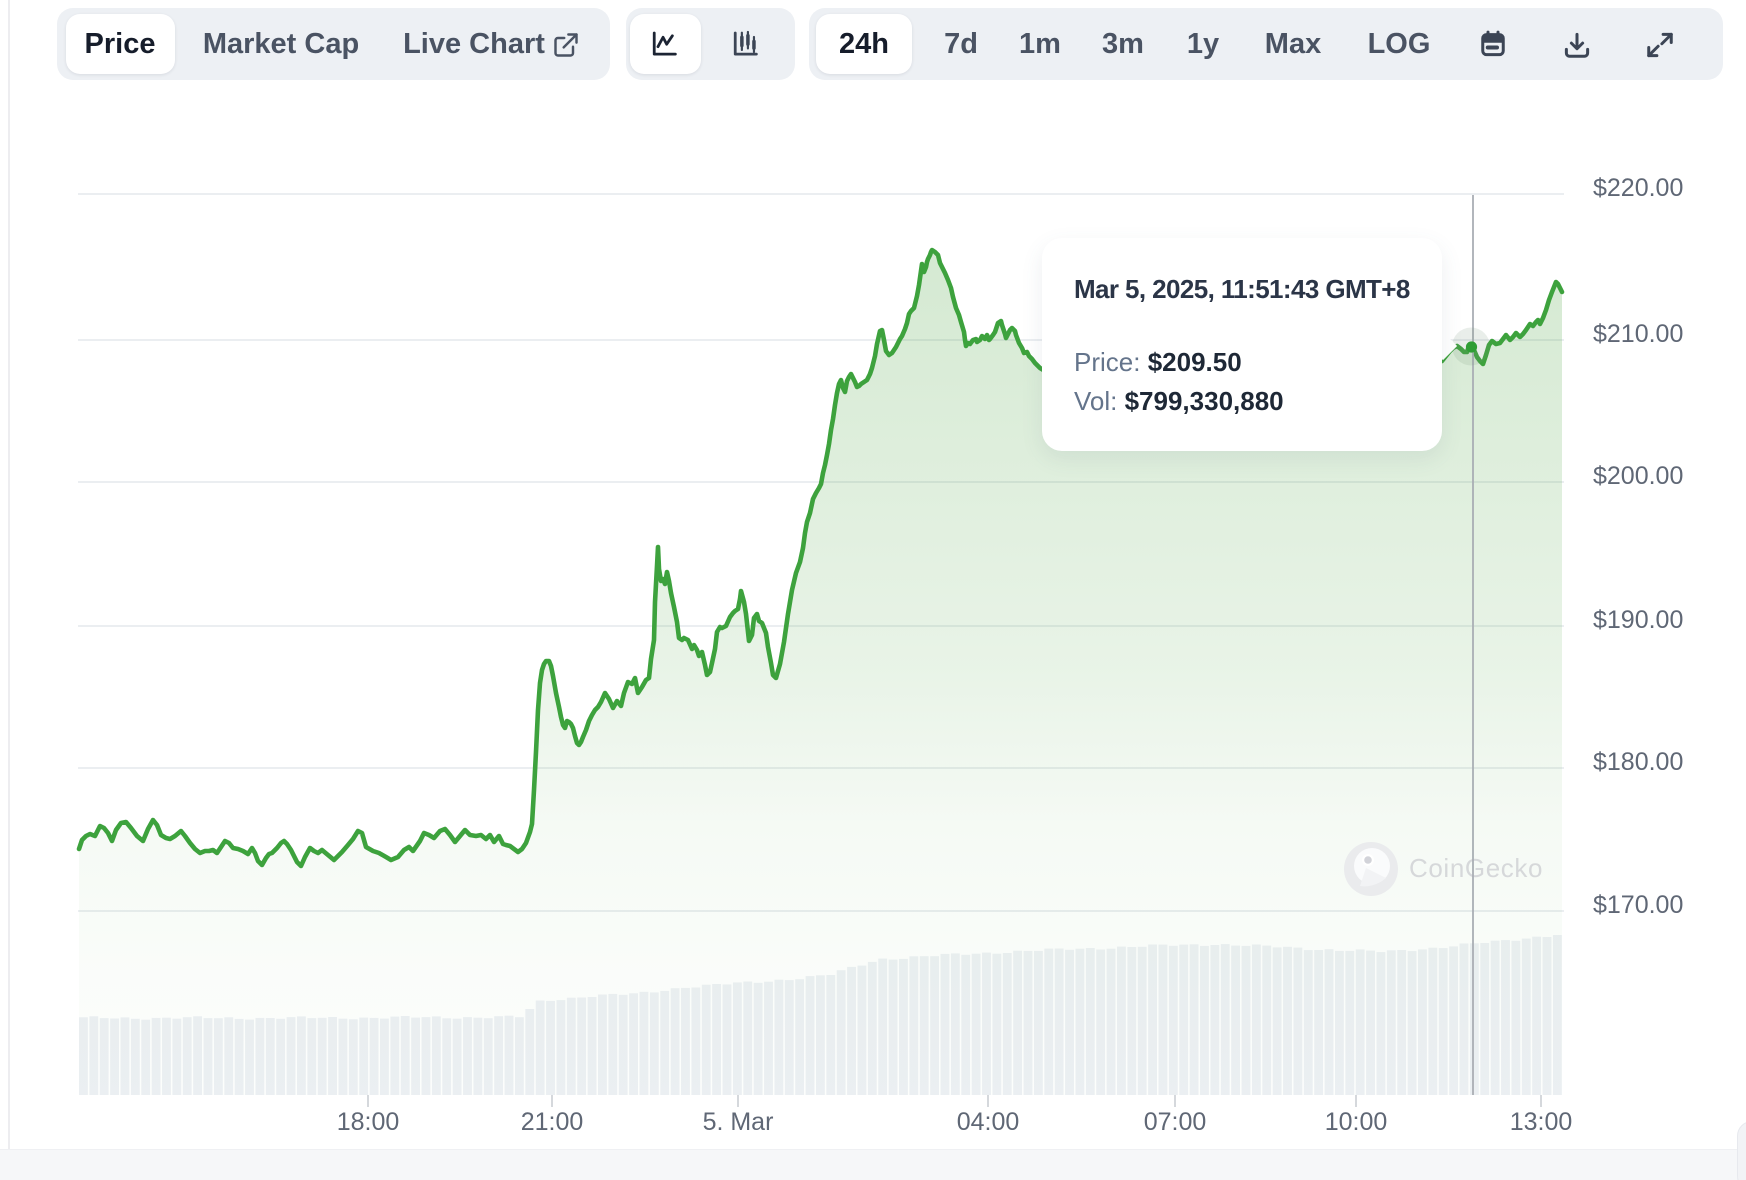 The width and height of the screenshot is (1746, 1180). Describe the element at coordinates (1638, 188) in the screenshot. I see `svg-text: $220.00` at that location.